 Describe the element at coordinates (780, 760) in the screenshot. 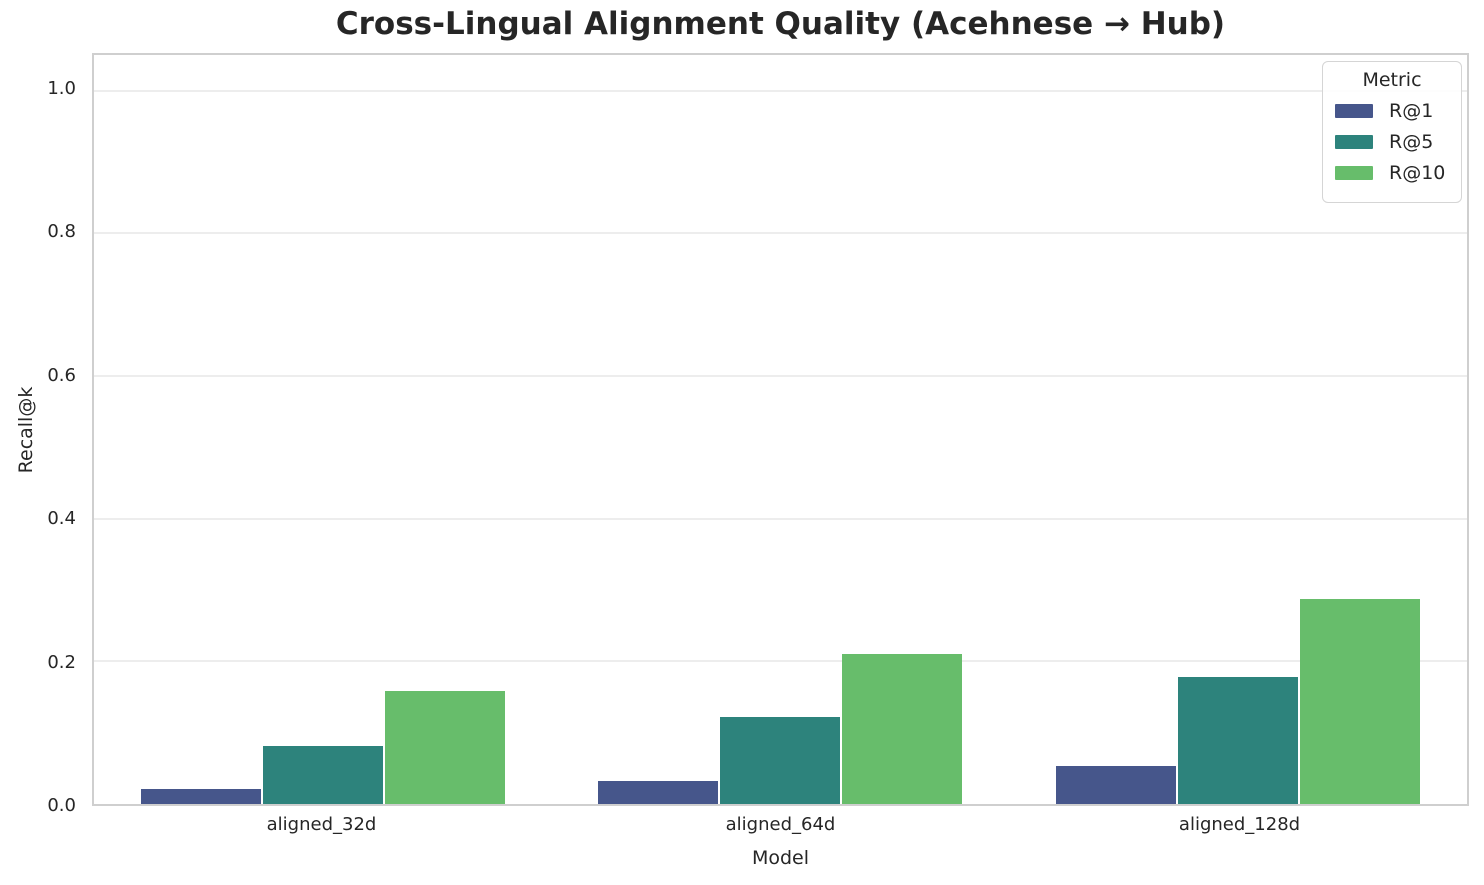

I see `bar-R@5-aligned_64d` at that location.